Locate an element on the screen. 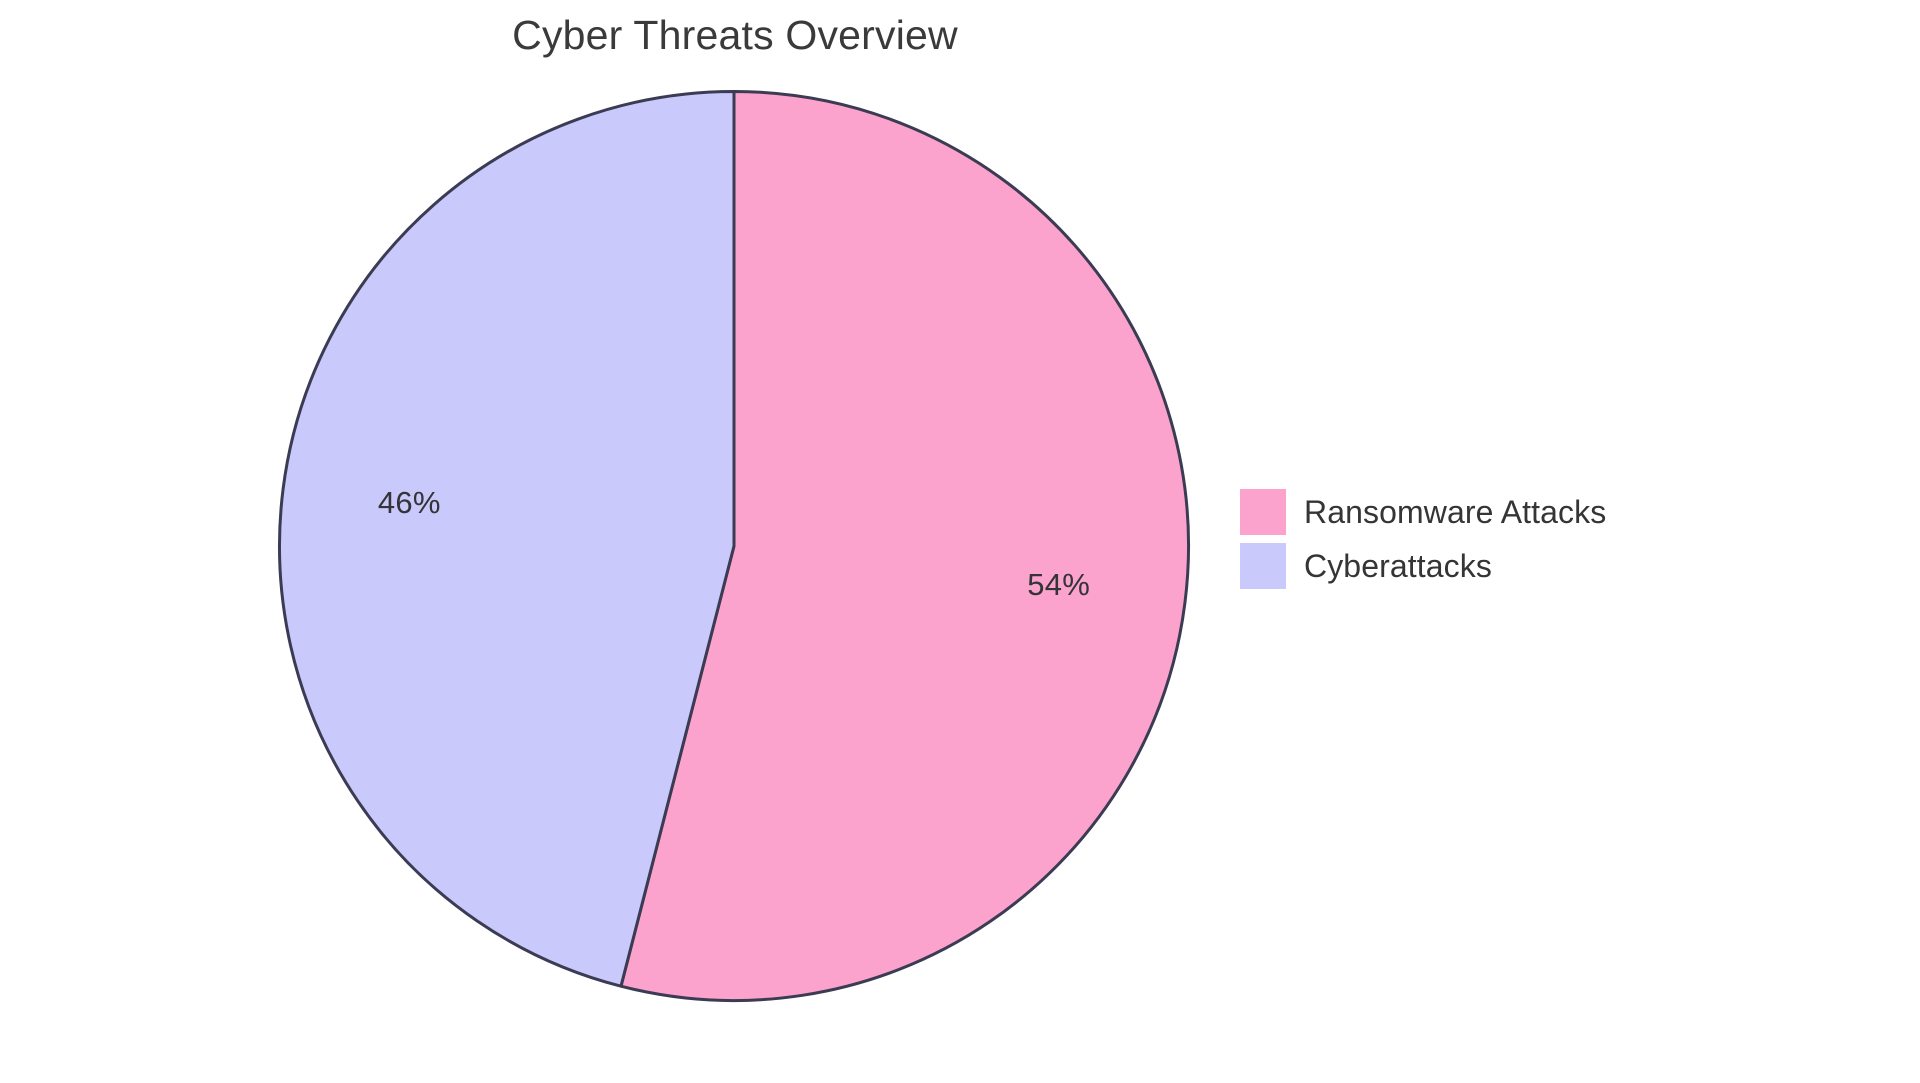 The width and height of the screenshot is (1920, 1083). legend-label-cyberattacks: Cyberattacks is located at coordinates (1398, 565).